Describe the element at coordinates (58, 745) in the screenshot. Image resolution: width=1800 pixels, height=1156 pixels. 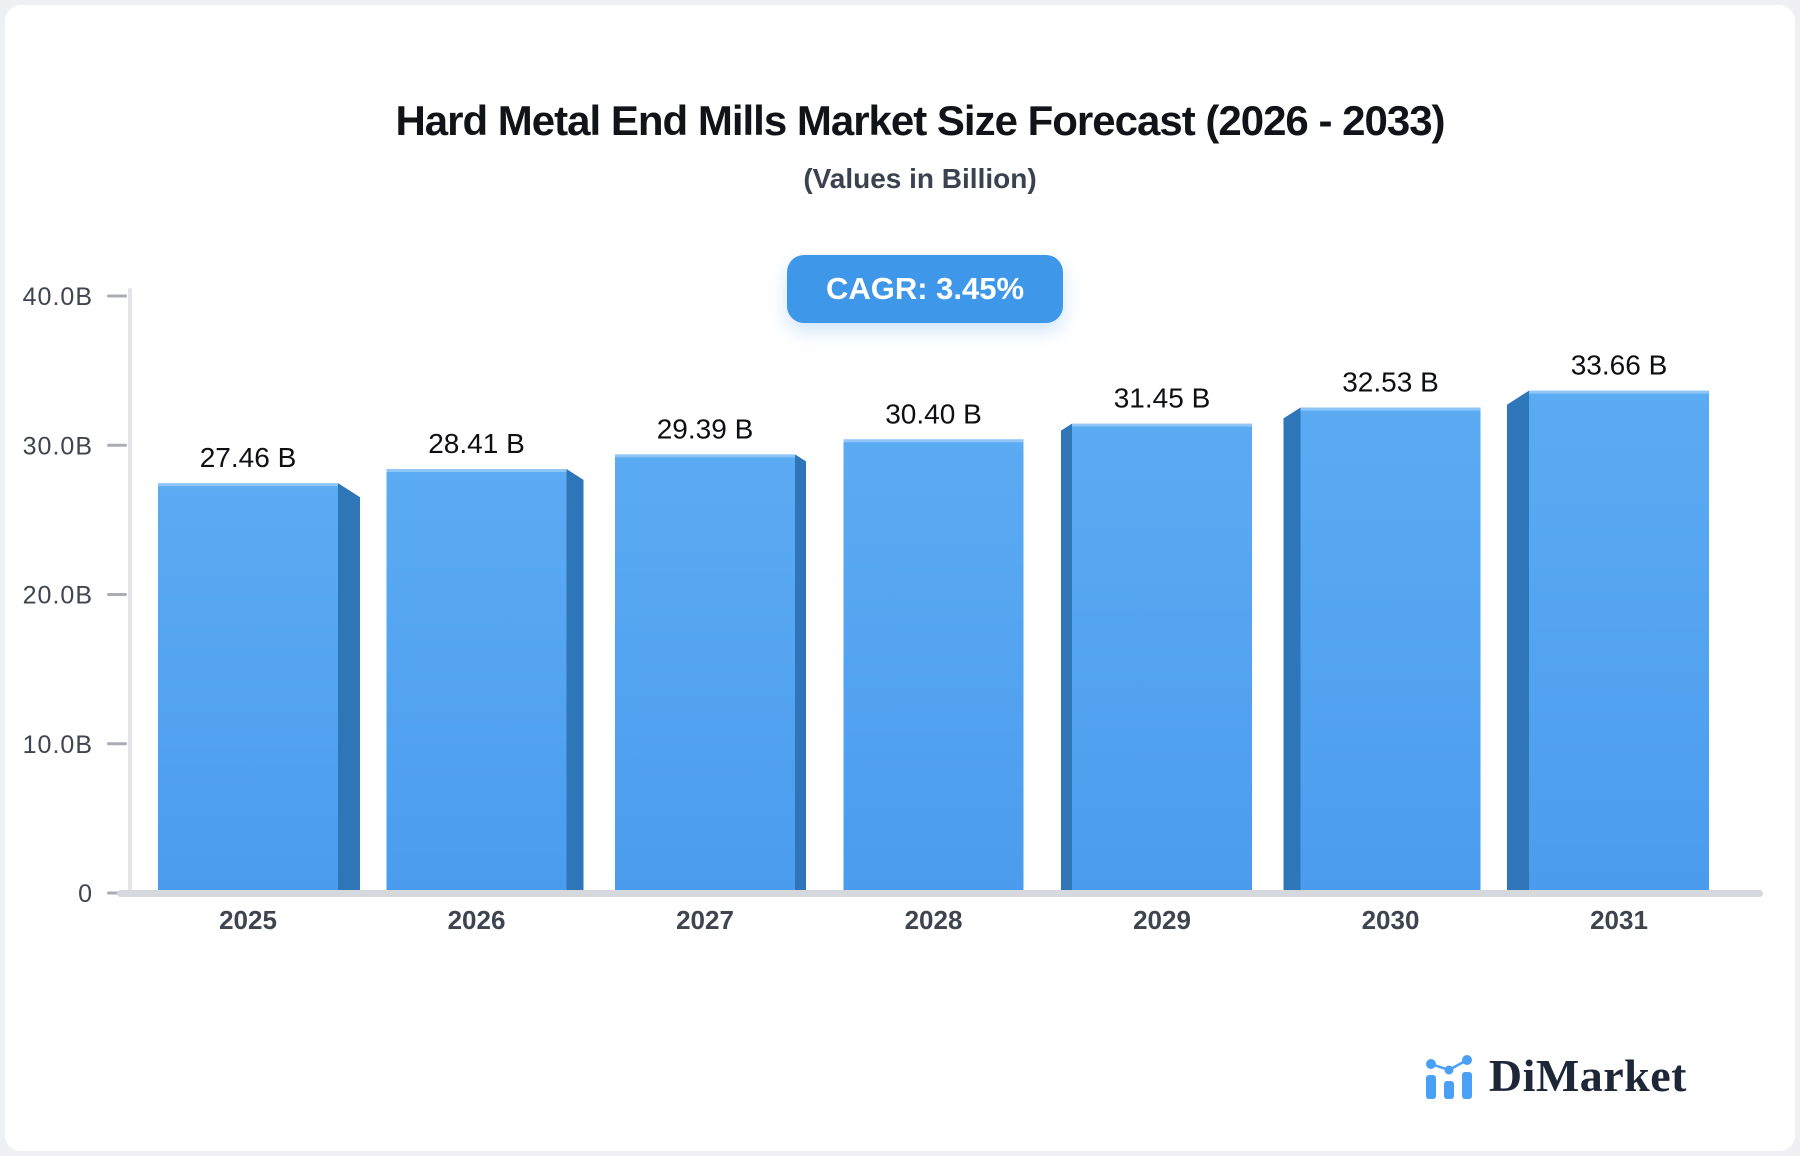
I see `y-tick-label-10: 10.0B` at that location.